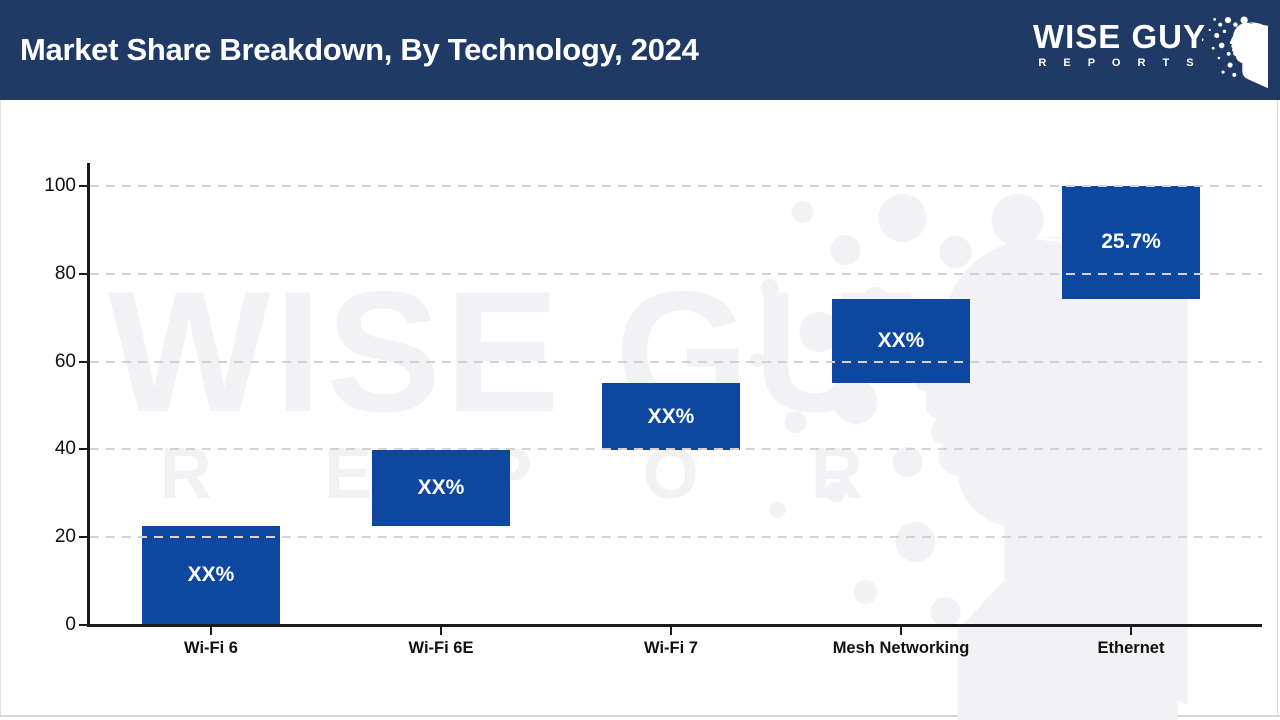 The width and height of the screenshot is (1280, 720). Describe the element at coordinates (60, 185) in the screenshot. I see `y-tick-label: 100` at that location.